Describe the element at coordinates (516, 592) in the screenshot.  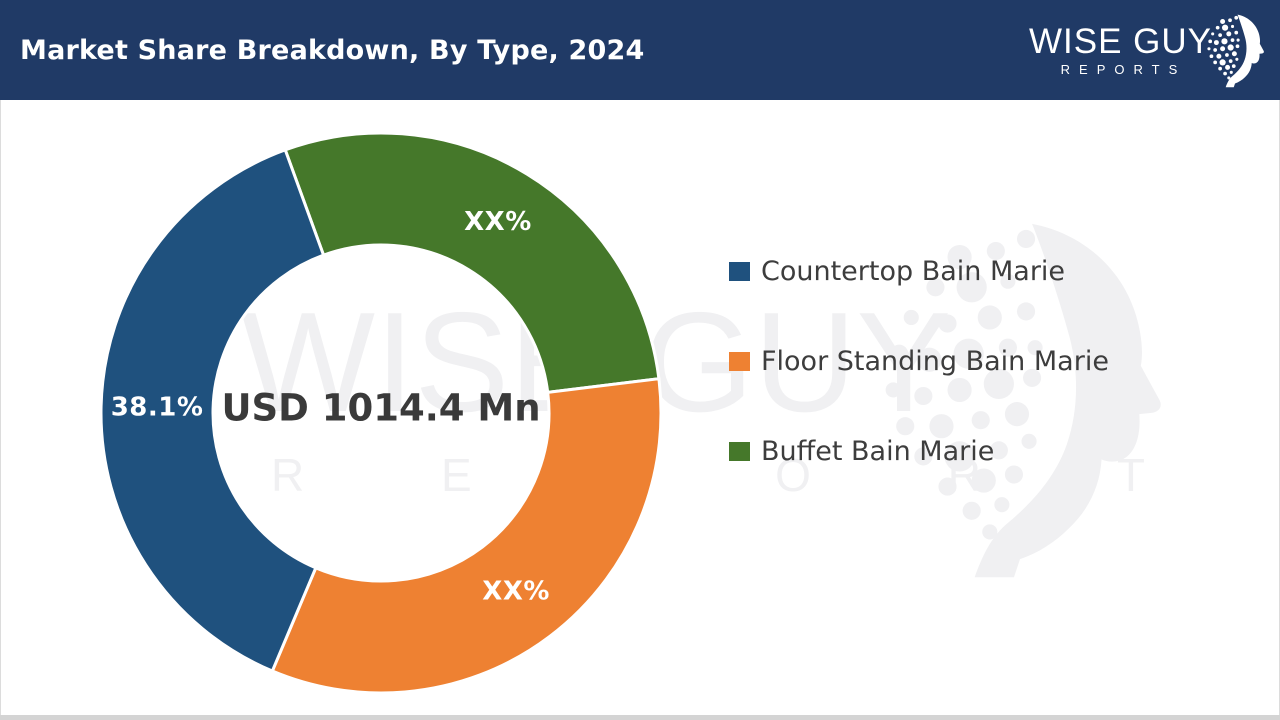
I see `slice-label-floor-standing-bain-marie: XX%` at that location.